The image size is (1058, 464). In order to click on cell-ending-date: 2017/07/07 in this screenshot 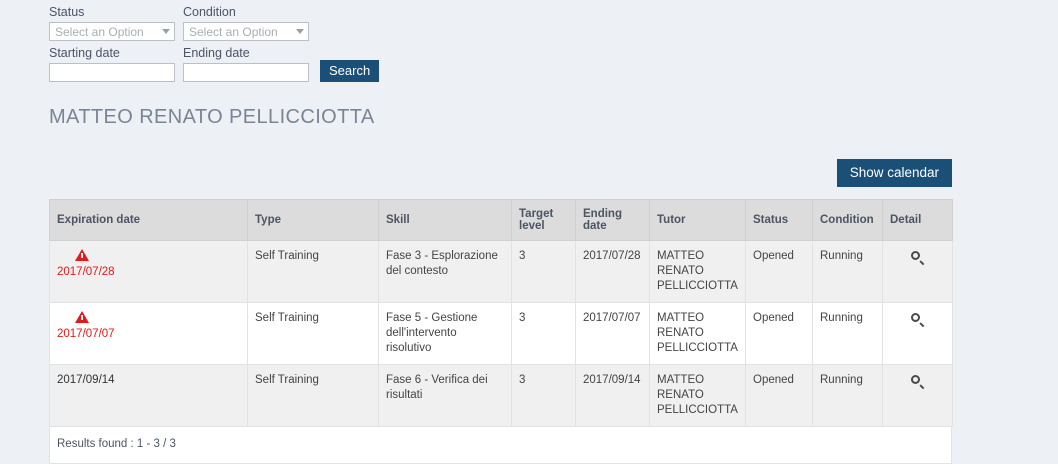, I will do `click(612, 333)`.